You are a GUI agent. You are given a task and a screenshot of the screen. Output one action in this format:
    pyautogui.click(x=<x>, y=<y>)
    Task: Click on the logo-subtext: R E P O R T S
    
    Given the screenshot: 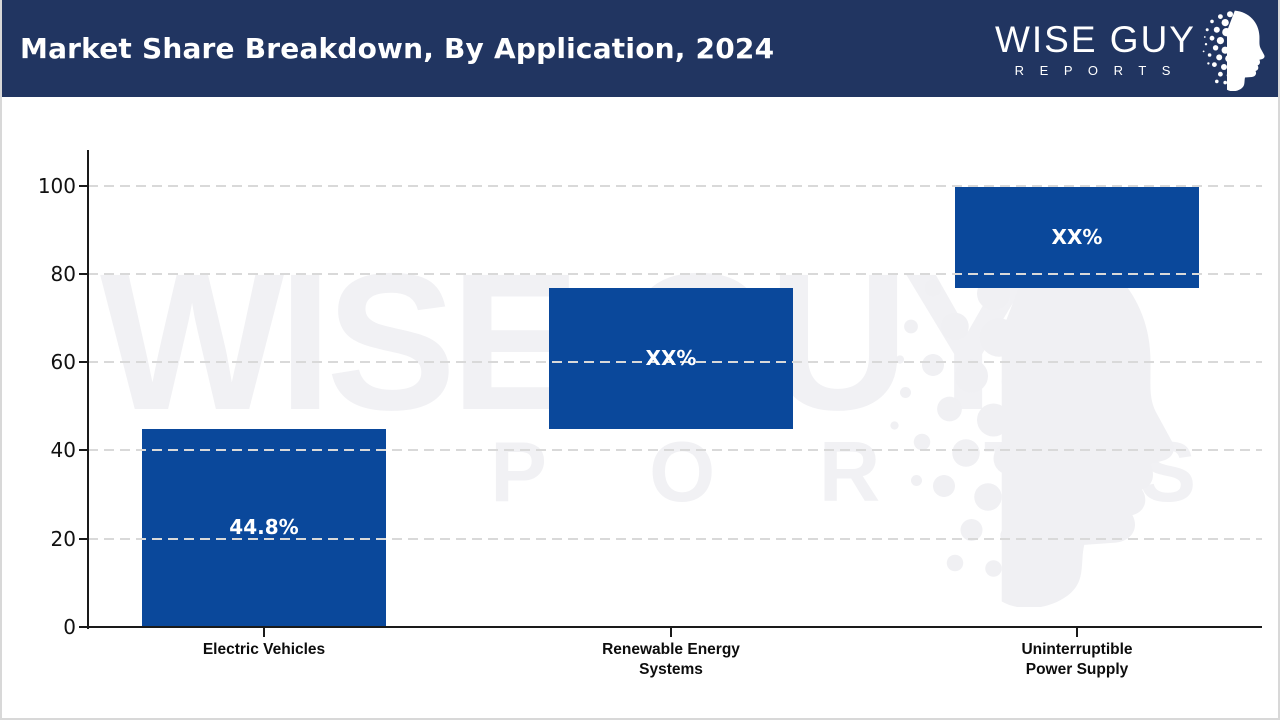 What is the action you would take?
    pyautogui.click(x=1095, y=70)
    